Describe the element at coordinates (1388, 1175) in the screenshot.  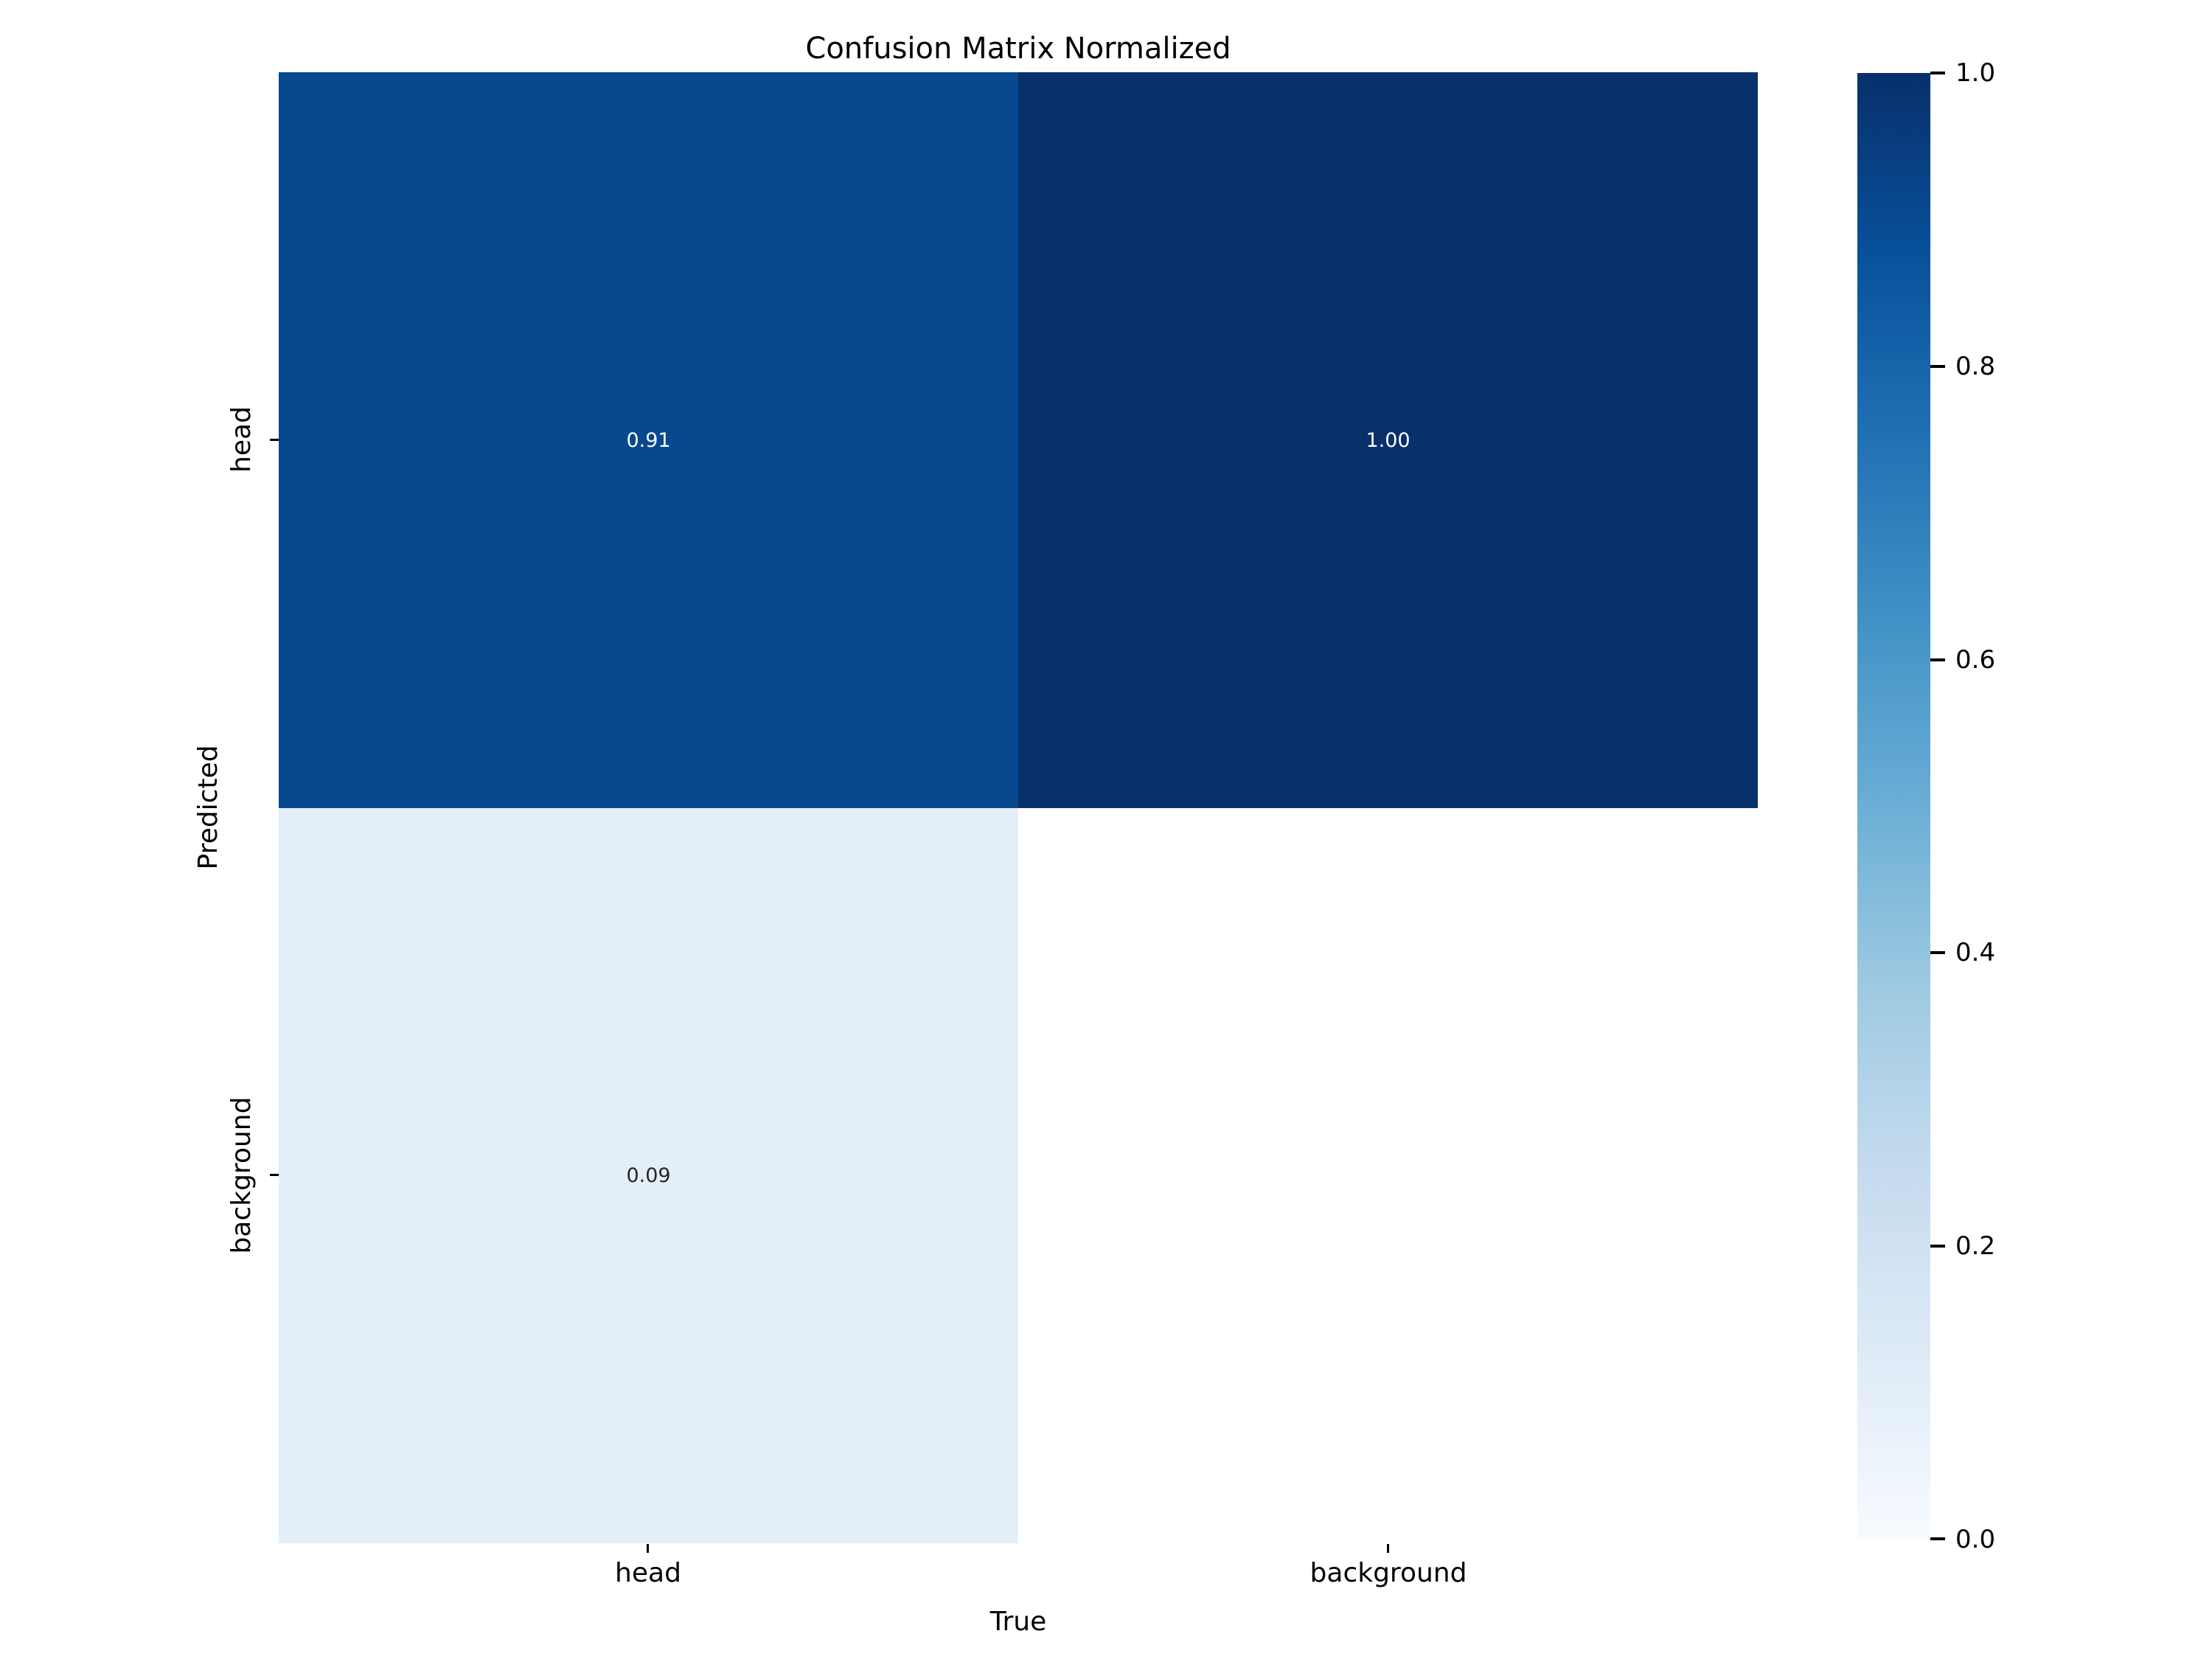
I see `matrix-cell-pred-background-true-background` at that location.